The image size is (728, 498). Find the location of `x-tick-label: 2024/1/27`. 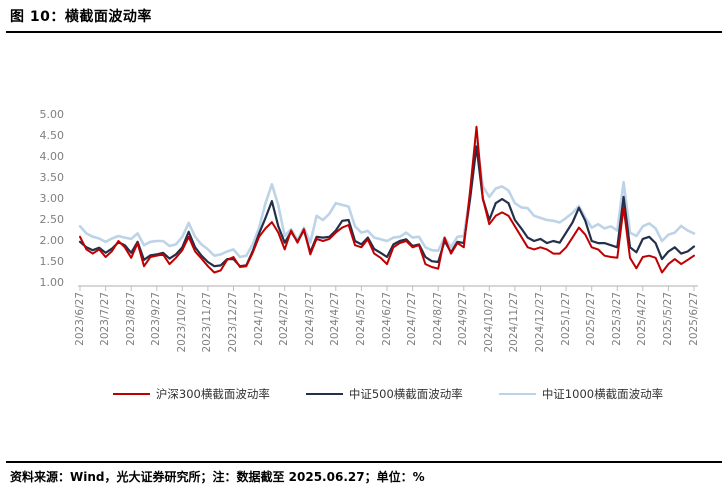

x-tick-label: 2024/1/27 is located at coordinates (258, 319).